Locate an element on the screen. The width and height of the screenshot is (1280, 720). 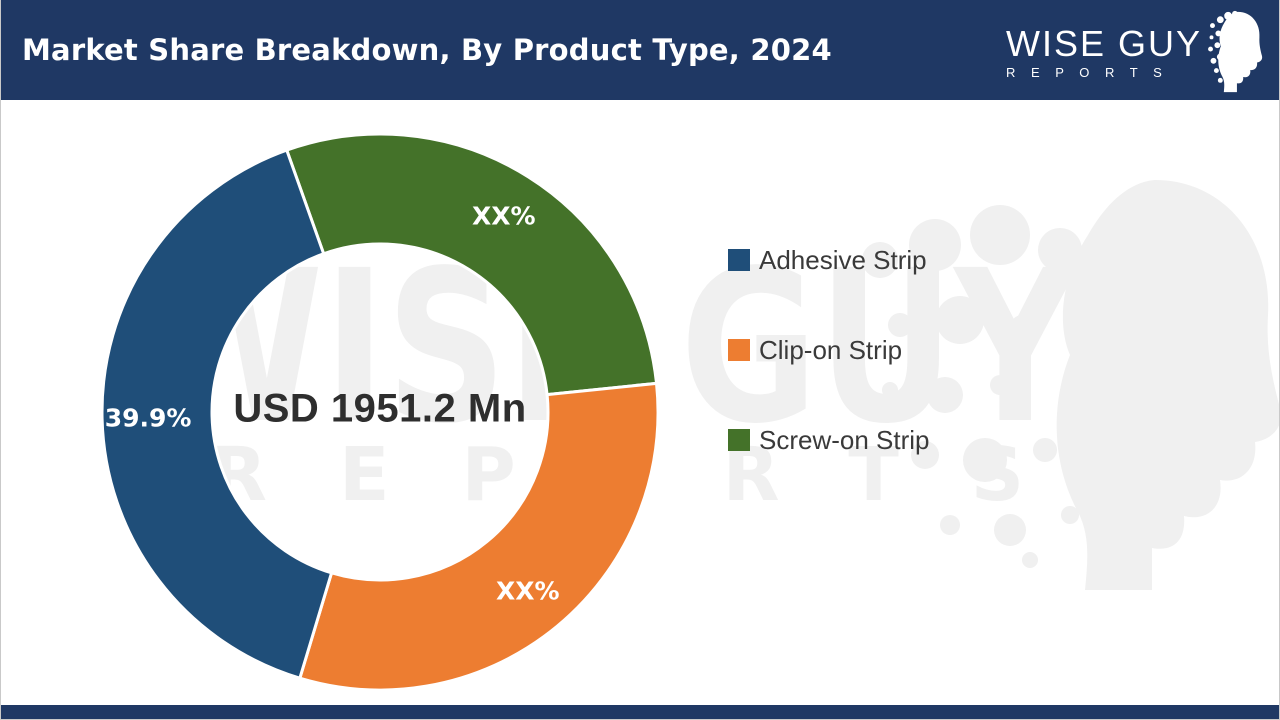
logo-tagline: R E P O R T S is located at coordinates (1086, 72).